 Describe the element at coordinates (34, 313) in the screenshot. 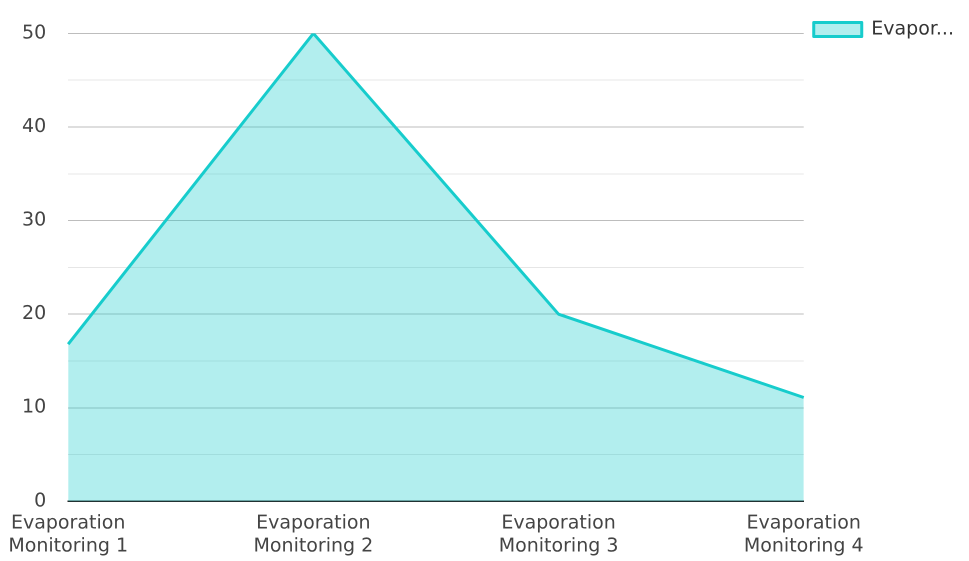

I see `y-tick-label: 20` at that location.